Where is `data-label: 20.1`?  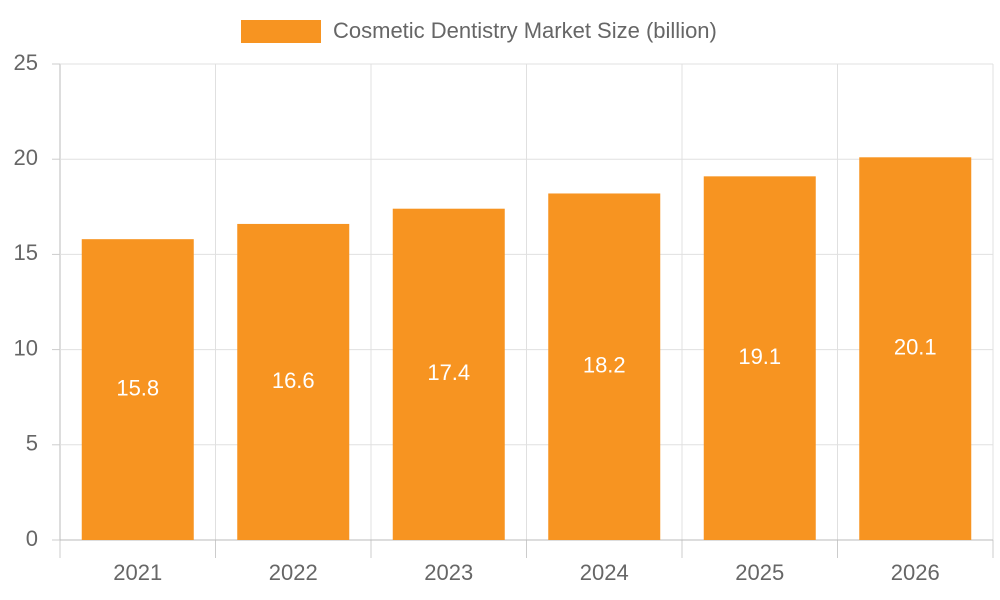
data-label: 20.1 is located at coordinates (915, 346).